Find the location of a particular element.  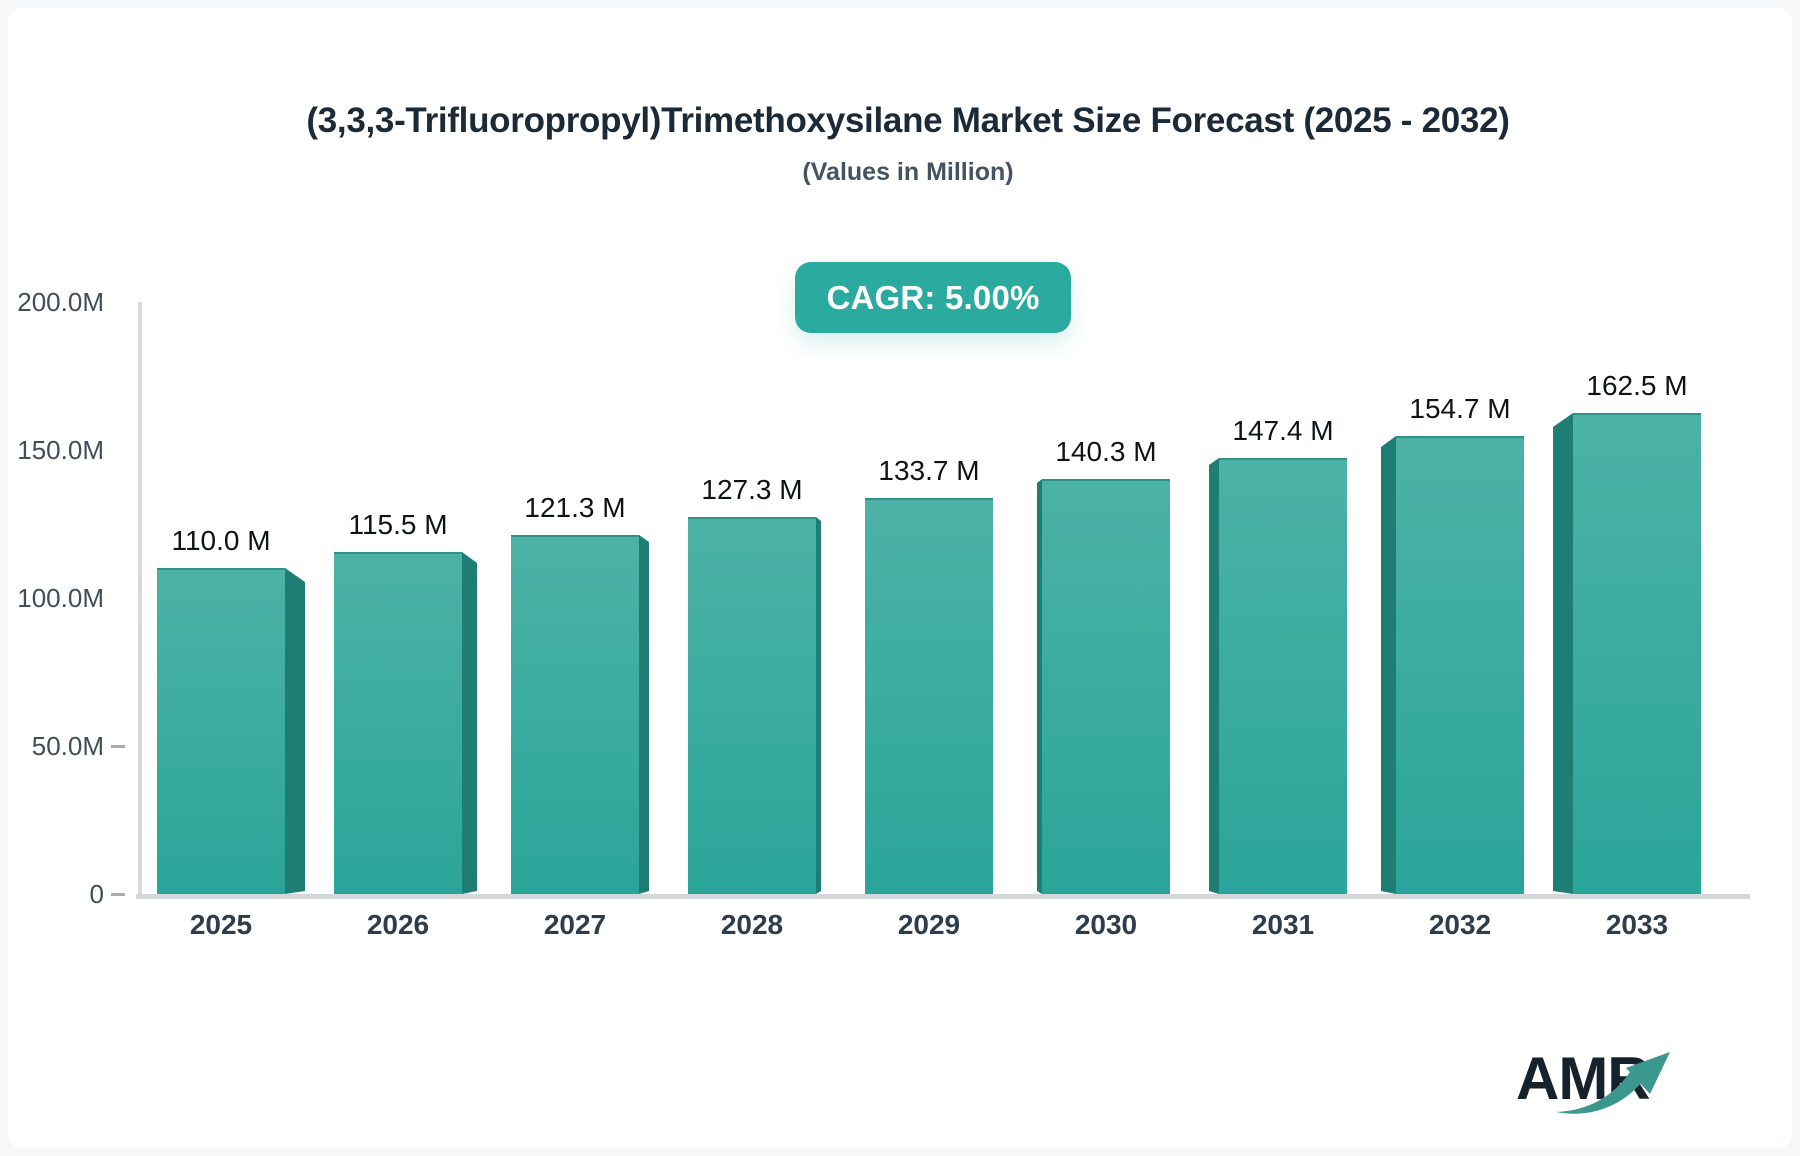

bar-value-2027: 121.3 M is located at coordinates (575, 507).